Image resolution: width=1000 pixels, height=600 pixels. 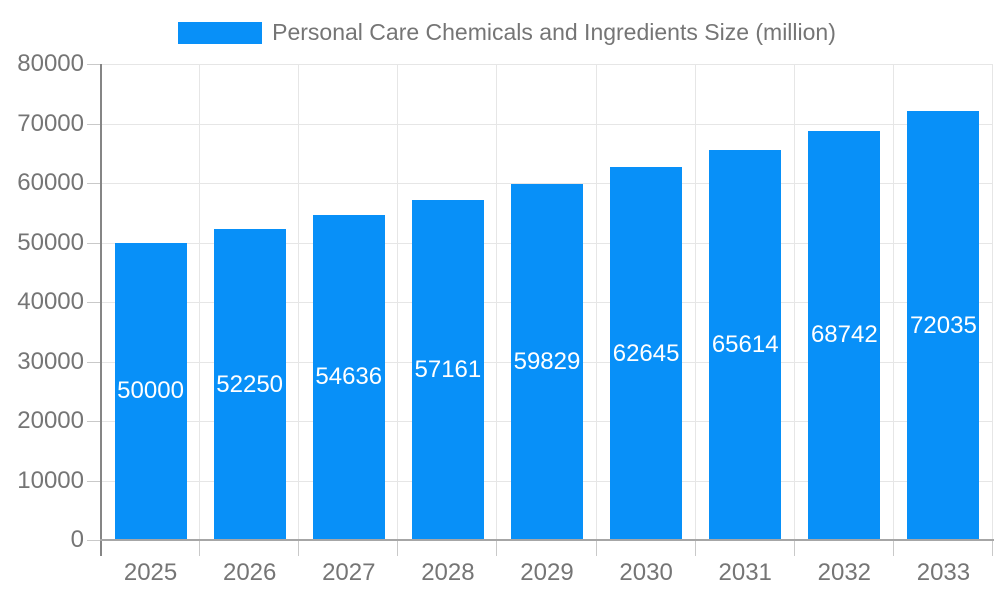 What do you see at coordinates (101, 310) in the screenshot?
I see `y-axis-line` at bounding box center [101, 310].